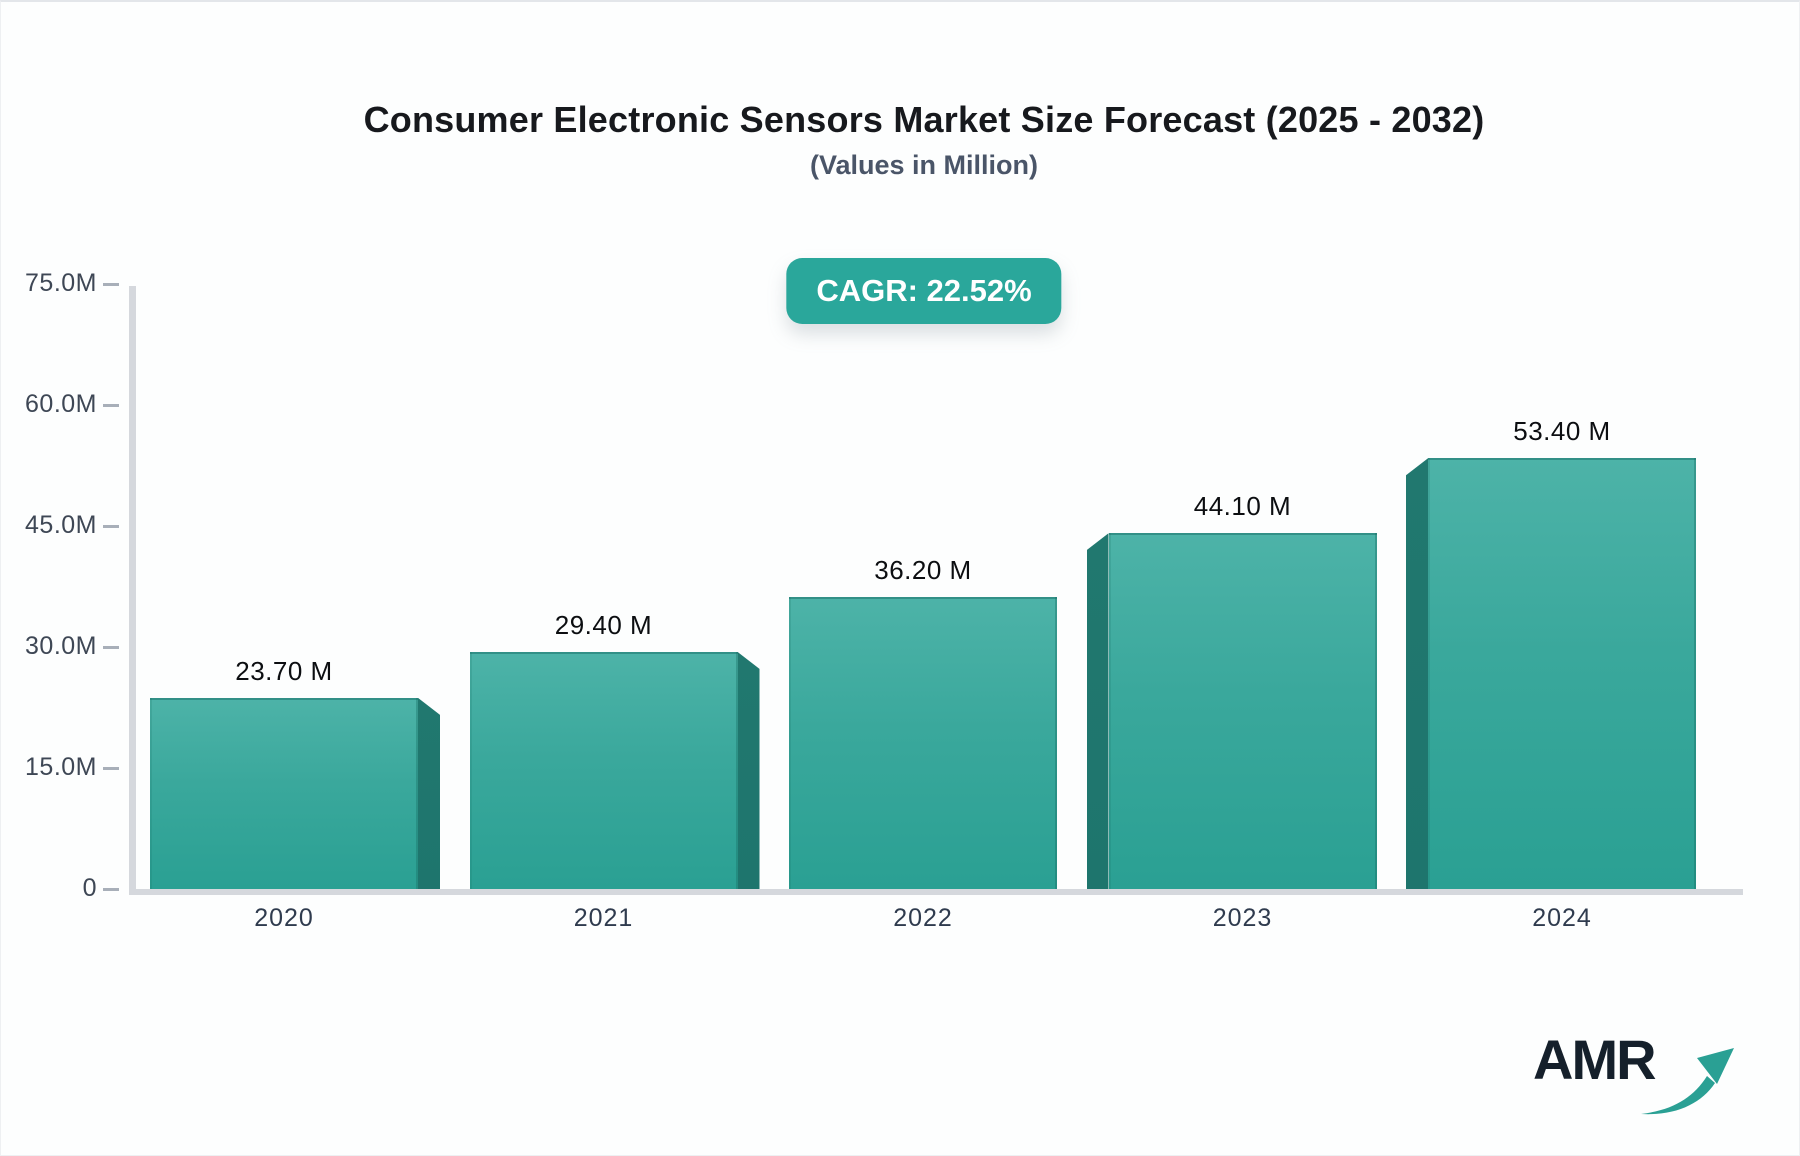  Describe the element at coordinates (284, 918) in the screenshot. I see `x-axis-label-2020: 2020` at that location.